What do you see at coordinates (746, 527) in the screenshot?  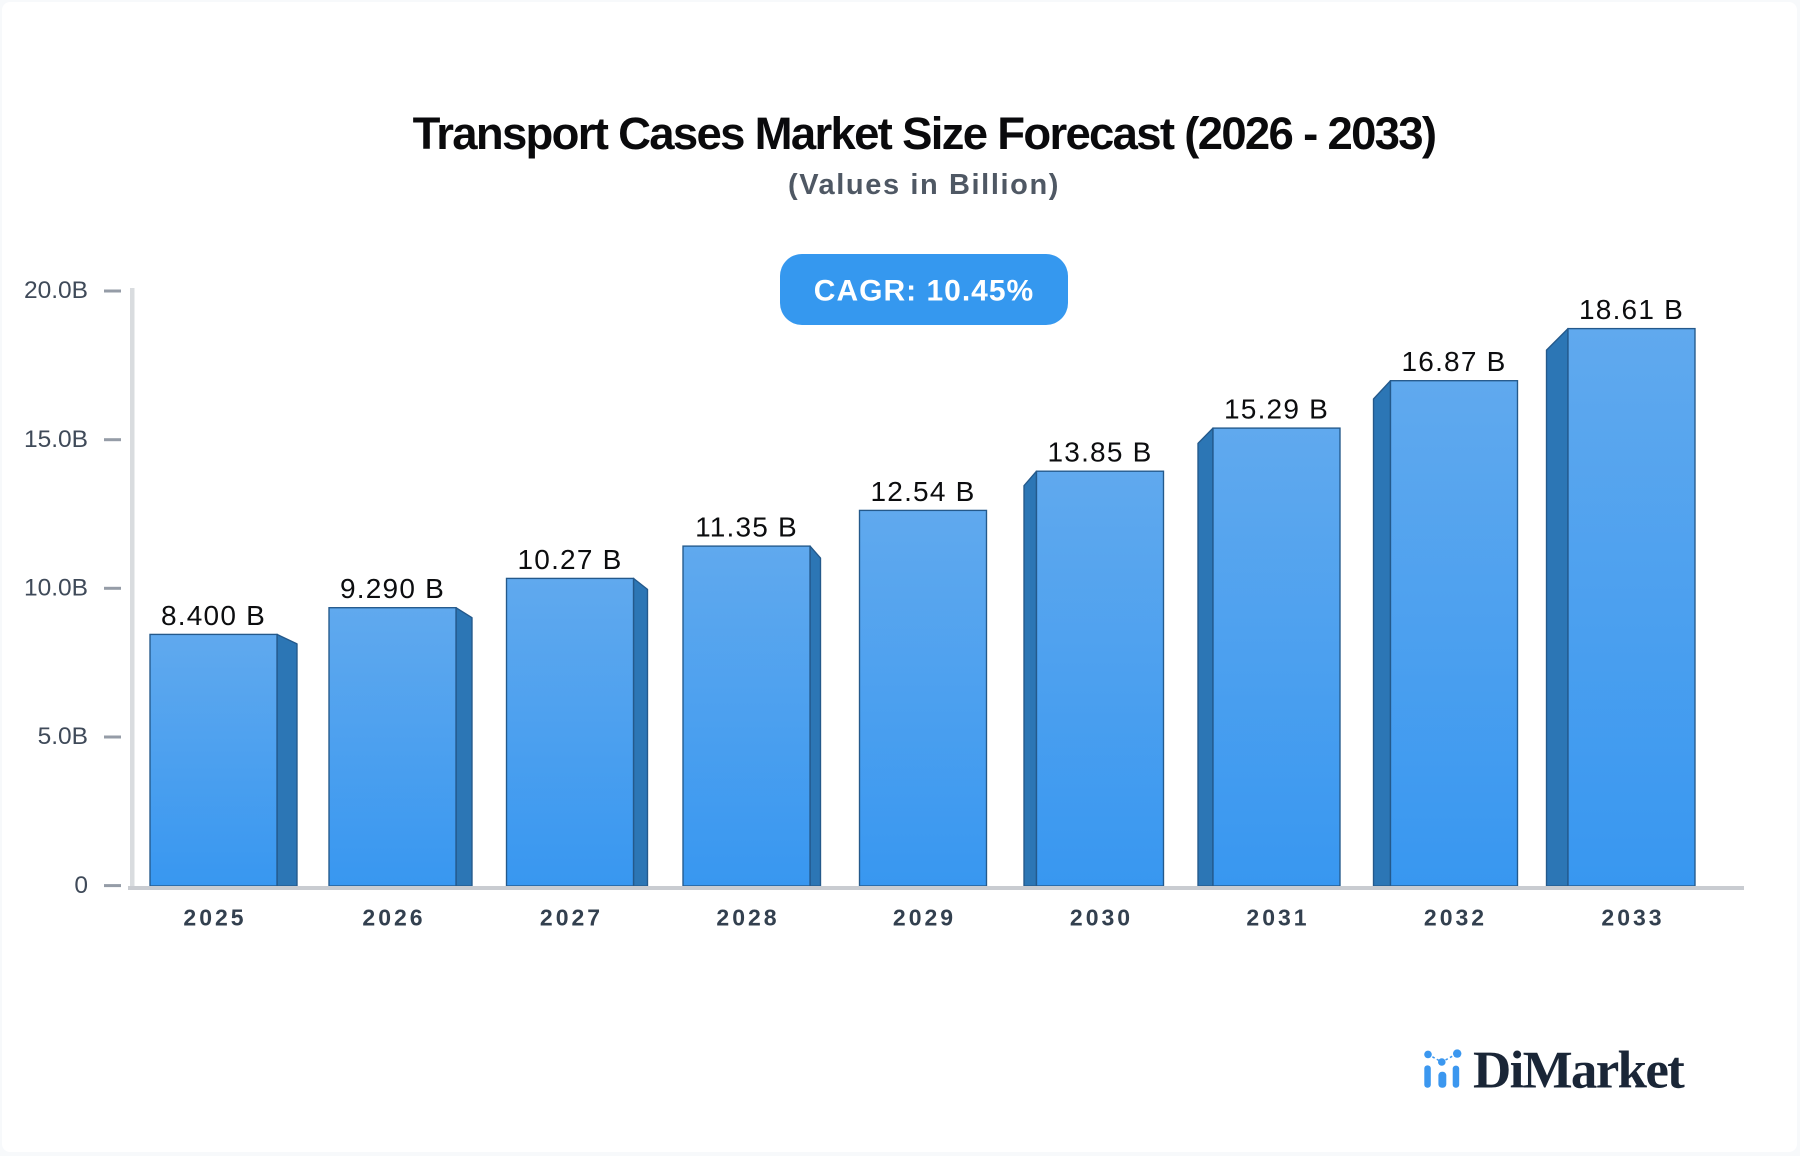 I see `svg-text: 11.35 B` at bounding box center [746, 527].